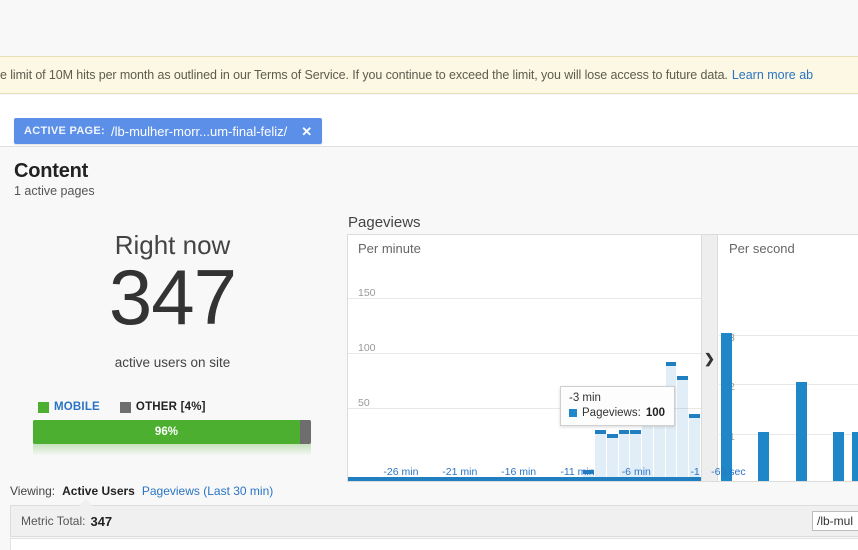 Image resolution: width=858 pixels, height=550 pixels. What do you see at coordinates (611, 413) in the screenshot?
I see `tooltip-series-label: Pageviews:` at bounding box center [611, 413].